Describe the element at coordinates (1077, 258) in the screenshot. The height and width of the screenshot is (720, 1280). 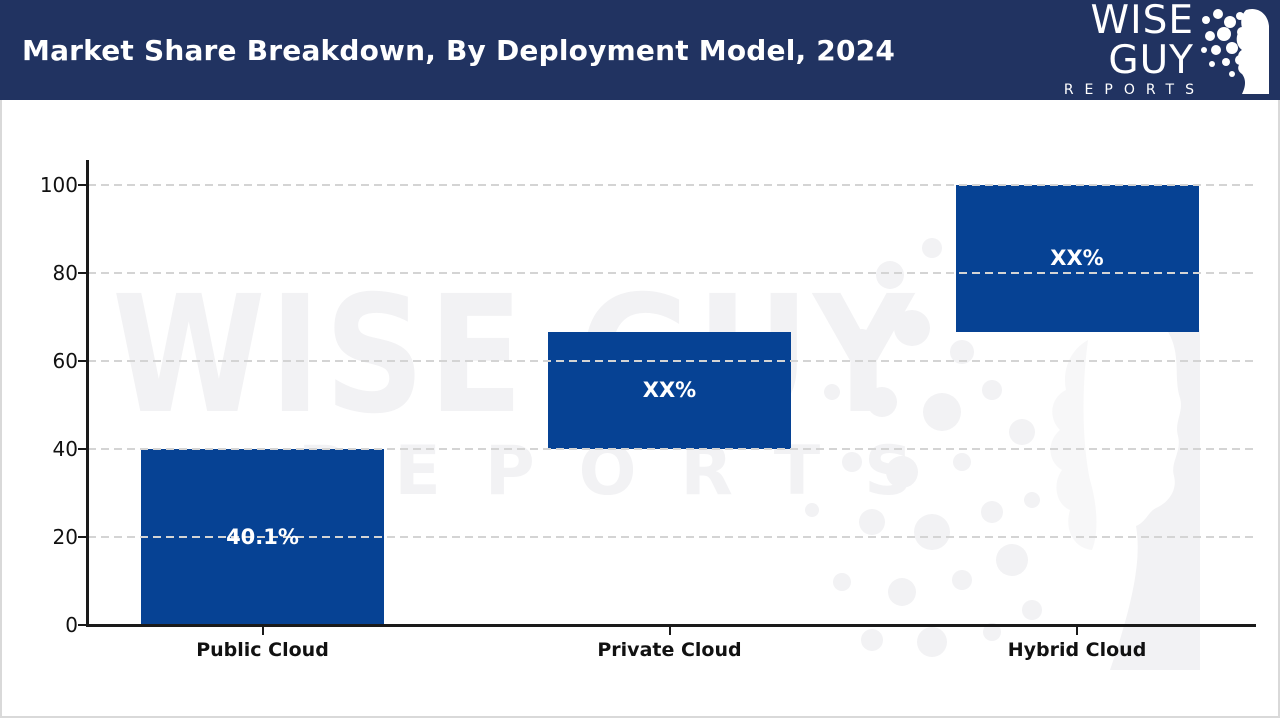
I see `bar-value-label-hybrid-cloud: XX%` at that location.